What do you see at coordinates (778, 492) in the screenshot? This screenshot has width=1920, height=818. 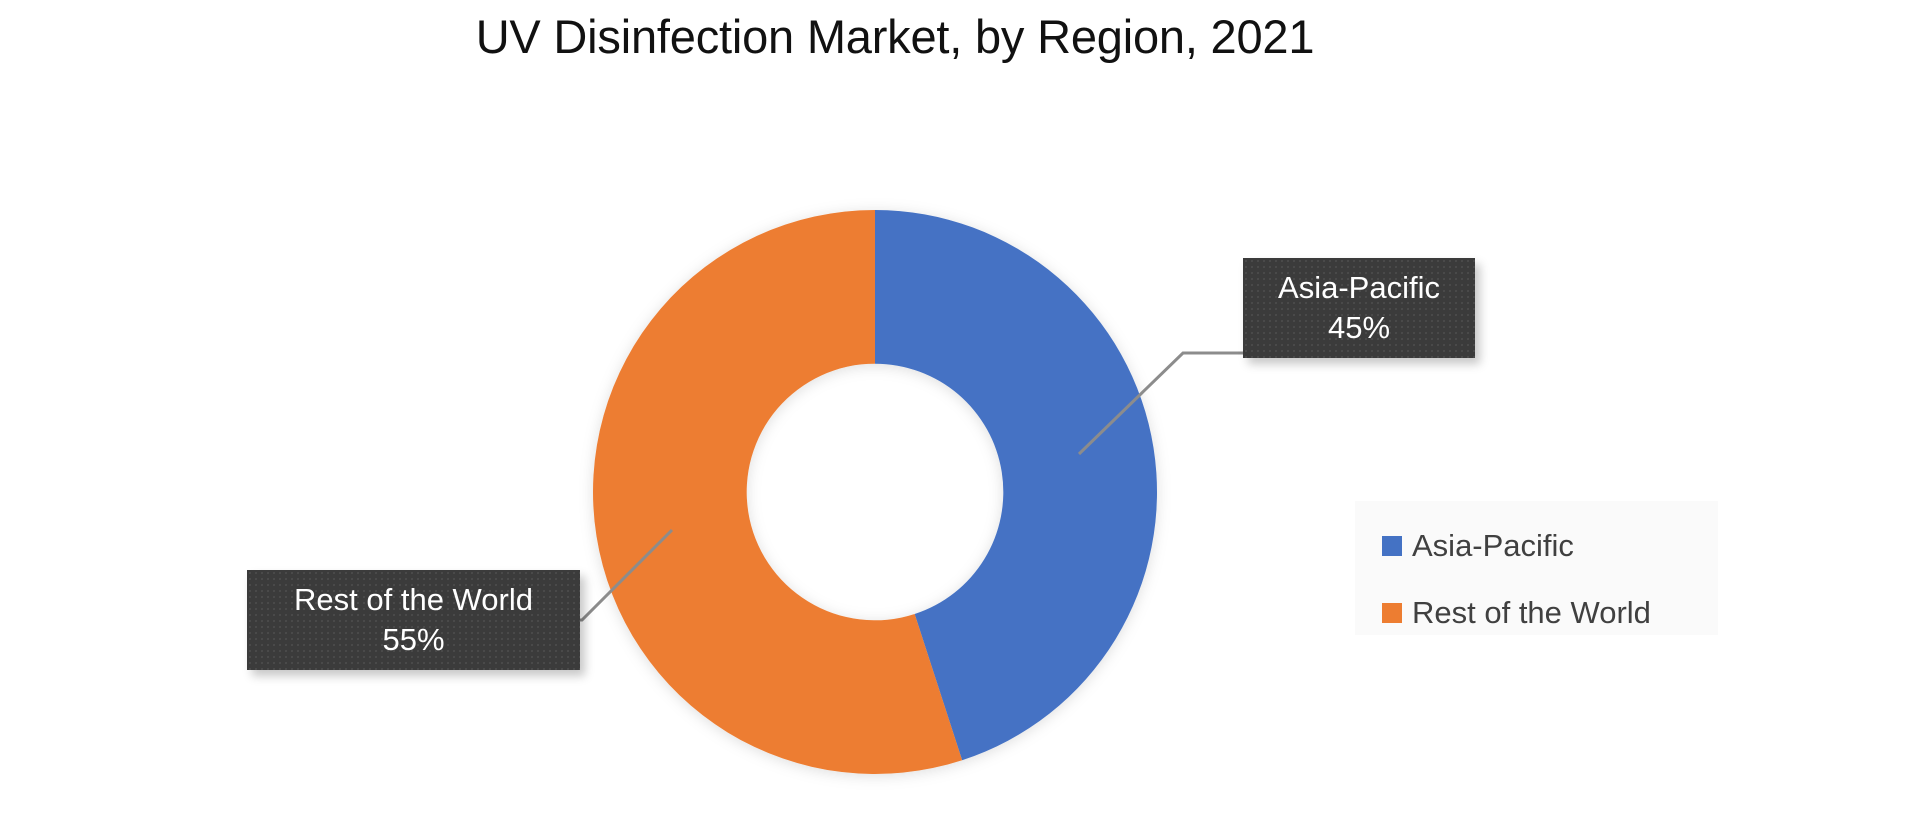 I see `pie-slice-rest-of-the-world` at bounding box center [778, 492].